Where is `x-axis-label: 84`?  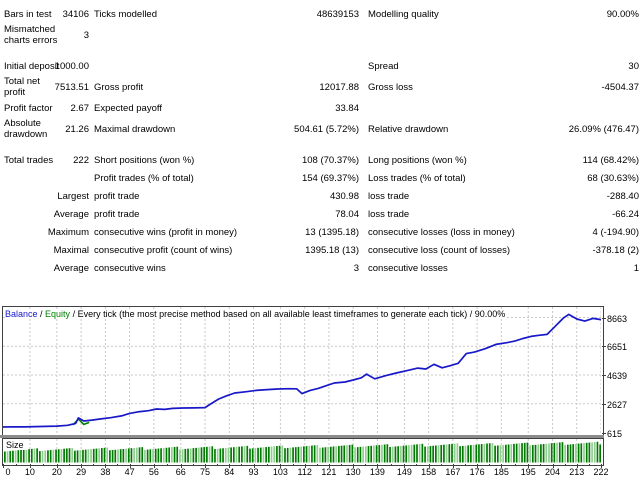 x-axis-label: 84 is located at coordinates (229, 472).